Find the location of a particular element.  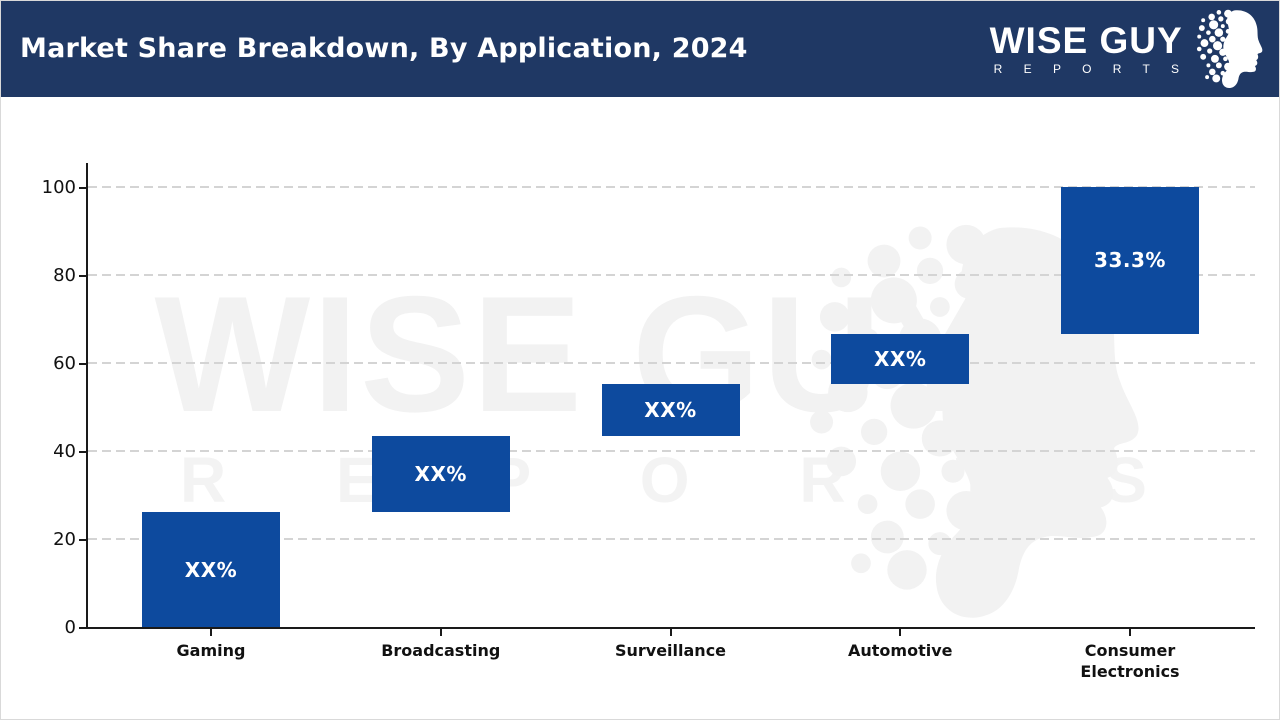

wiseguy-head-icon is located at coordinates (1230, 49).